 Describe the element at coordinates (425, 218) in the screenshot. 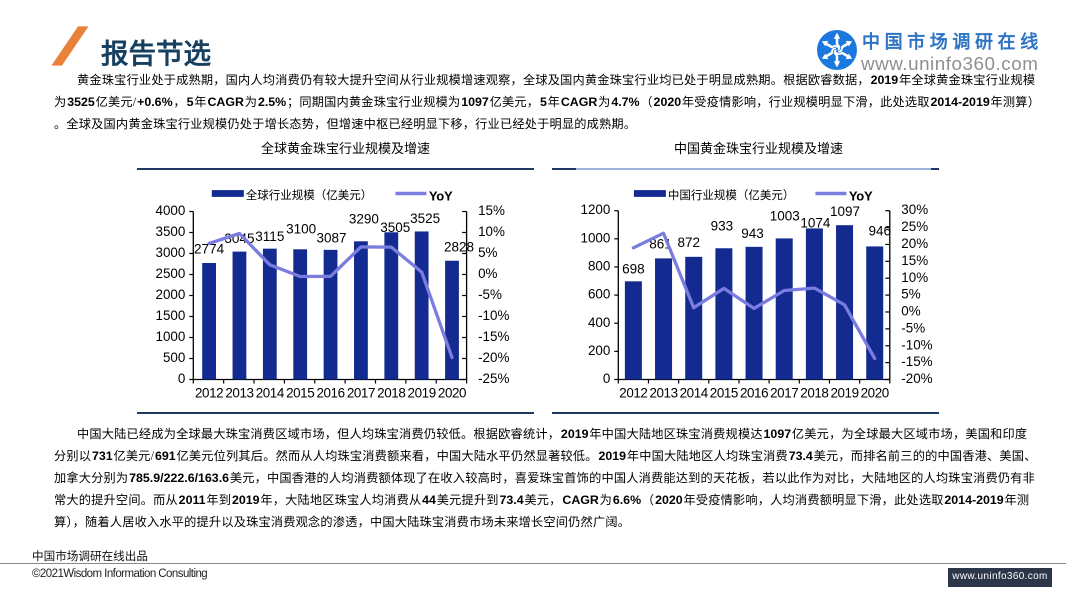

I see `svg-text: 3525` at that location.